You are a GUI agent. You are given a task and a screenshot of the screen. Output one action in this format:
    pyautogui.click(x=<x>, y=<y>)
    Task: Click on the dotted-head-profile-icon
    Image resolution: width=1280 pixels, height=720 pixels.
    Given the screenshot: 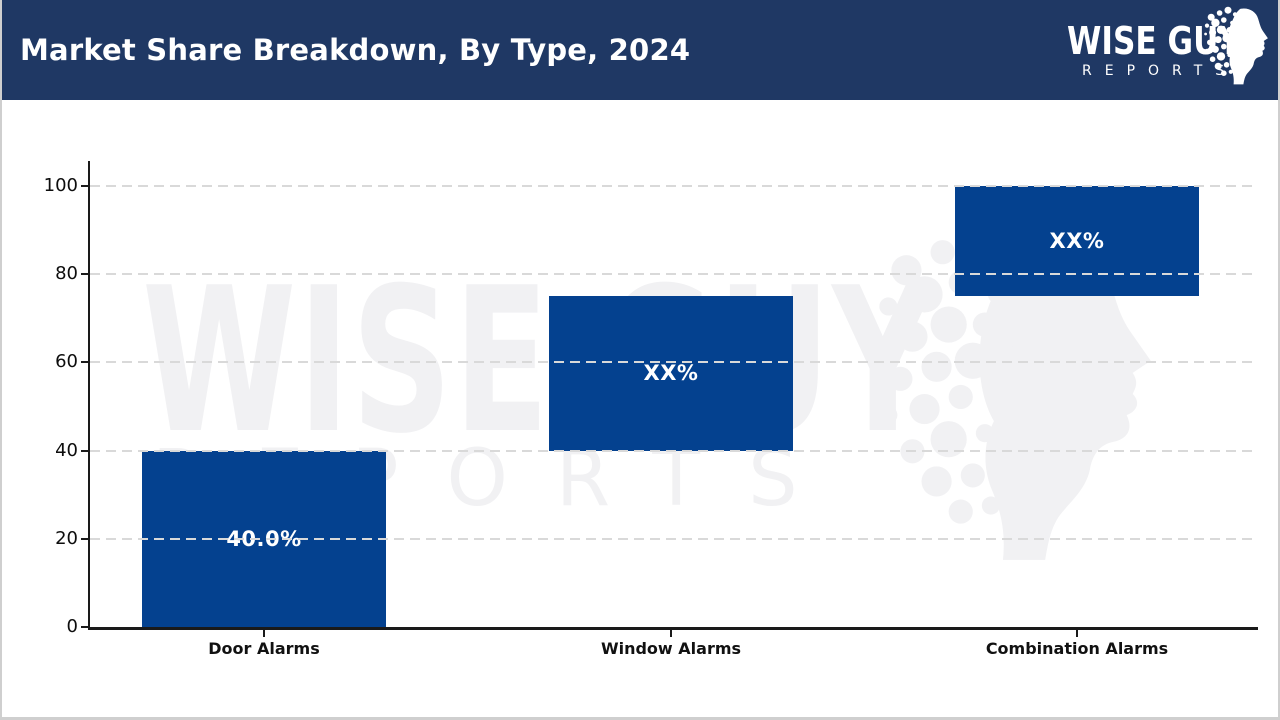 What is the action you would take?
    pyautogui.click(x=1236, y=45)
    